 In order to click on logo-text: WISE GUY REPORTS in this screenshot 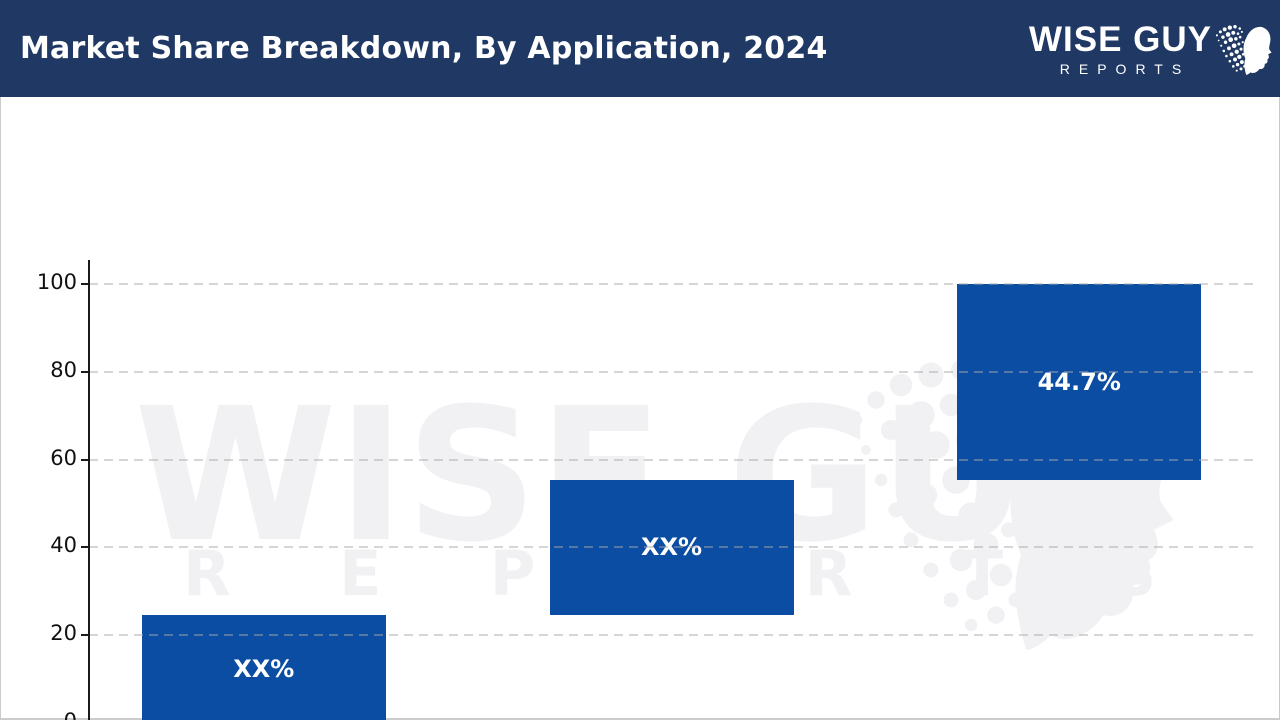, I will do `click(1120, 48)`.